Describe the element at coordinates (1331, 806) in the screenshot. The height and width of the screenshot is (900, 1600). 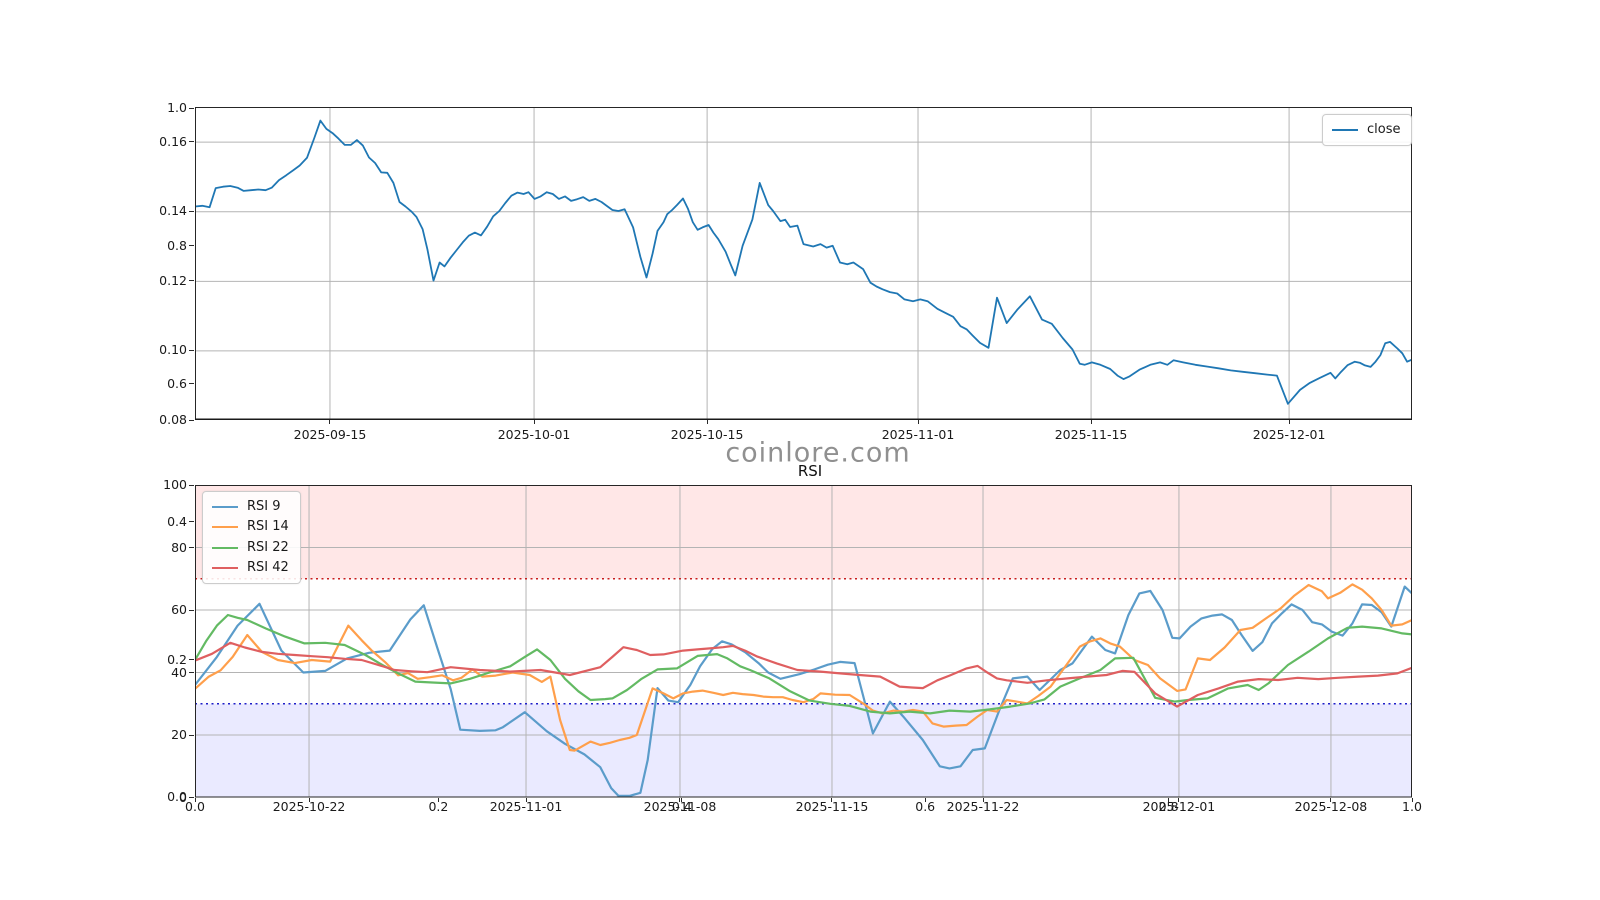
I see `x-tick-label: 2025-12-08` at that location.